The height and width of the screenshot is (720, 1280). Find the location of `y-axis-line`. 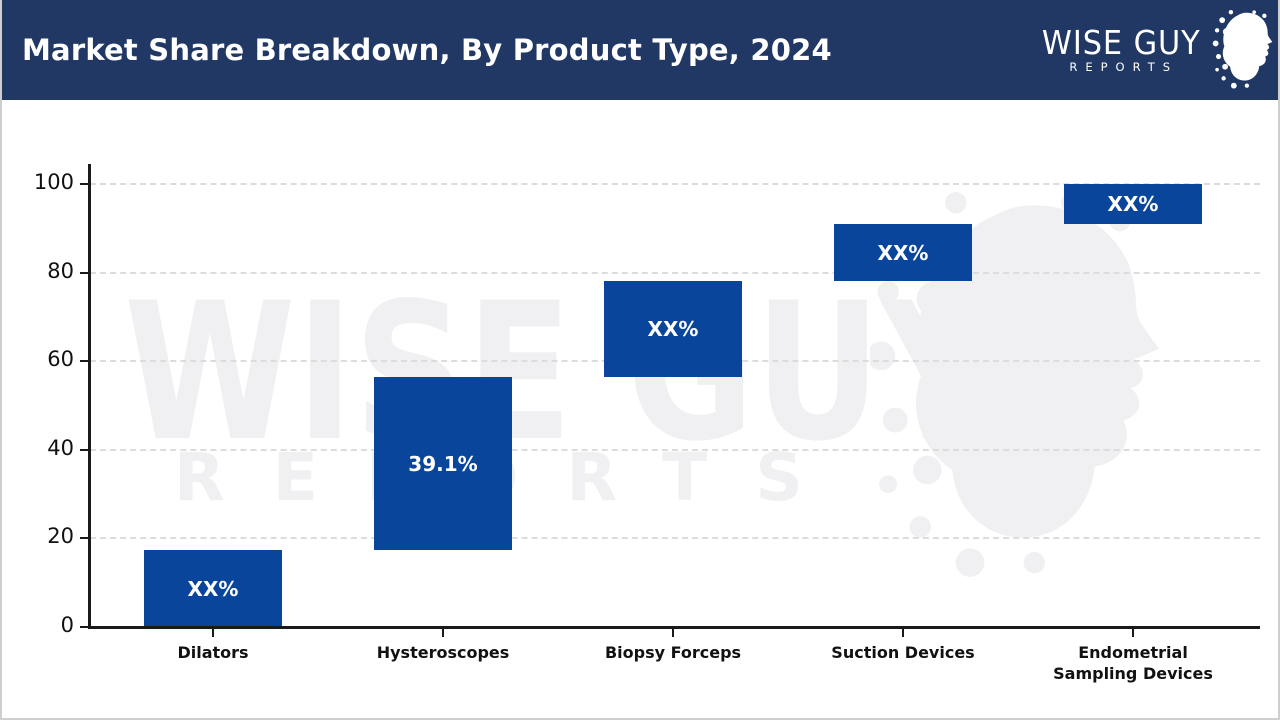

y-axis-line is located at coordinates (89, 396).